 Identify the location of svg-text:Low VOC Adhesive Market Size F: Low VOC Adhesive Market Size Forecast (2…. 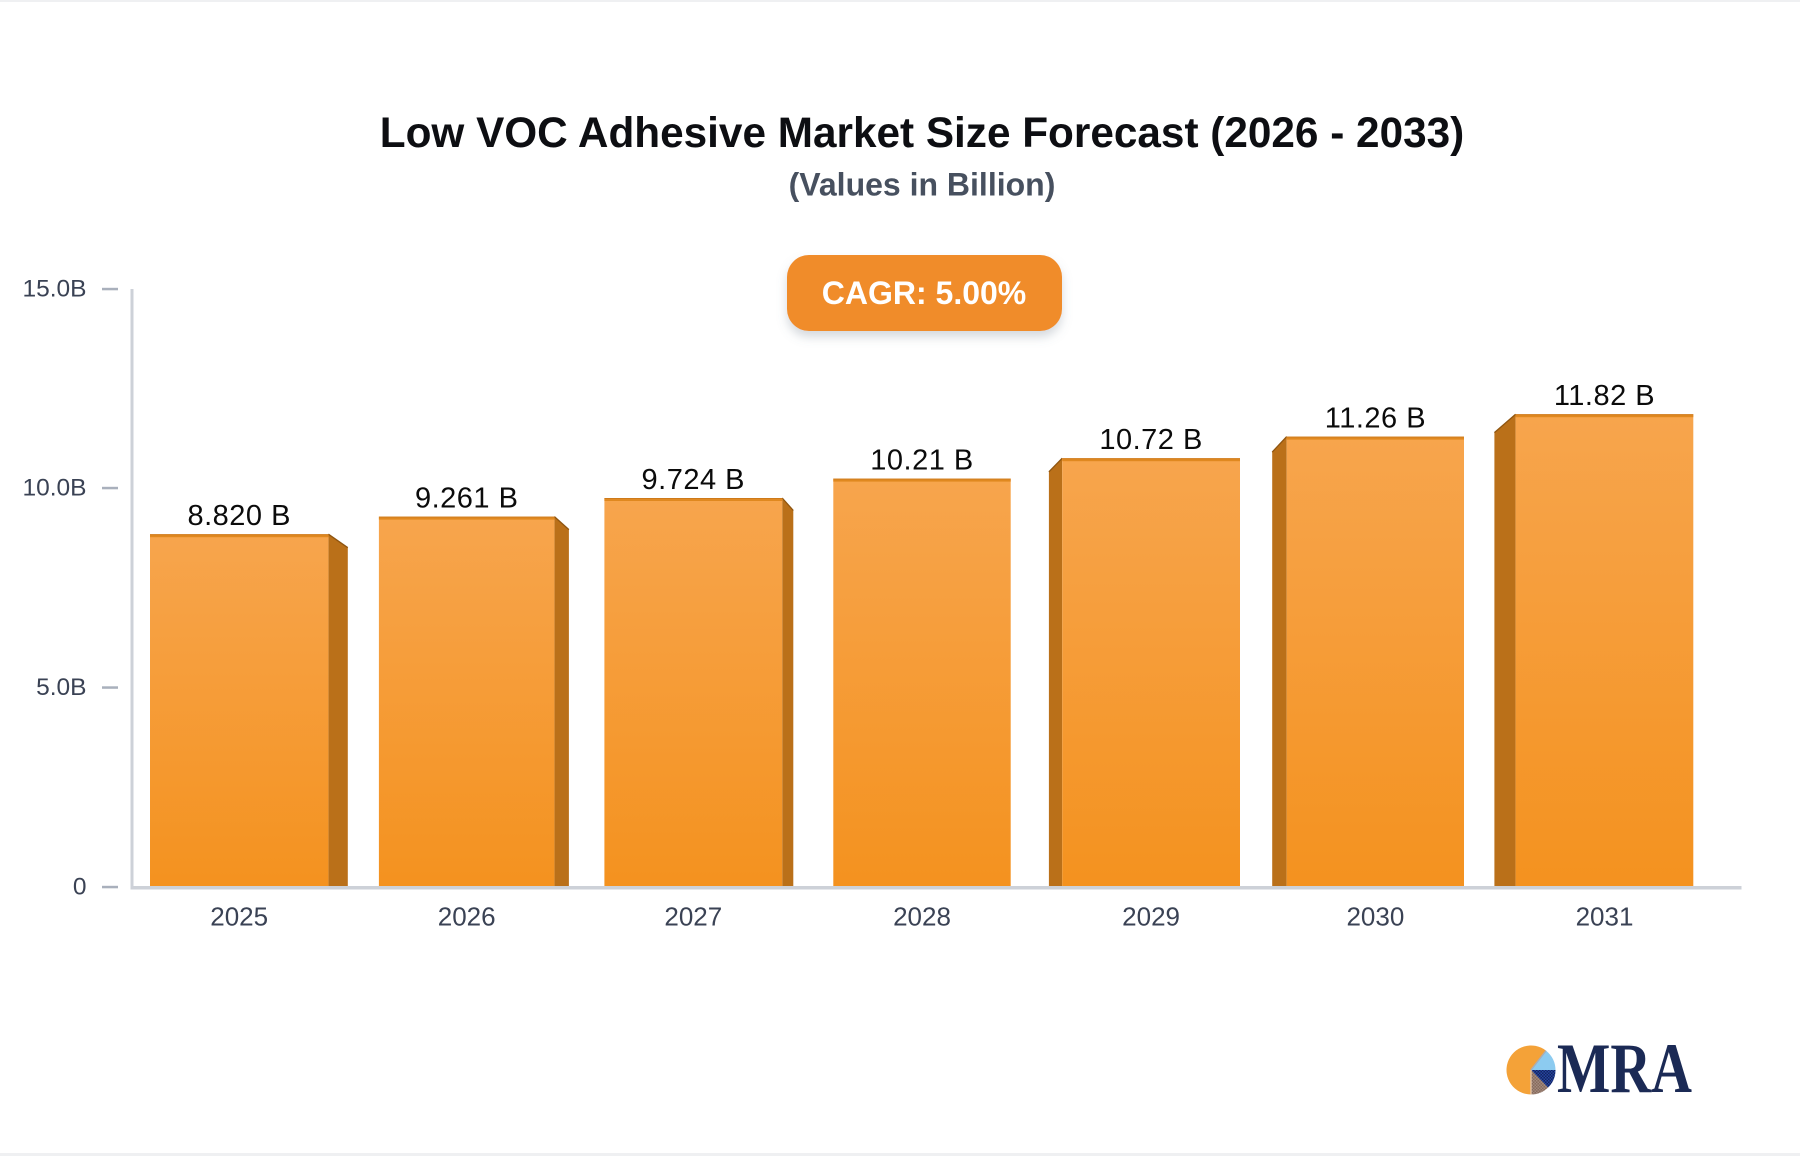
(922, 132).